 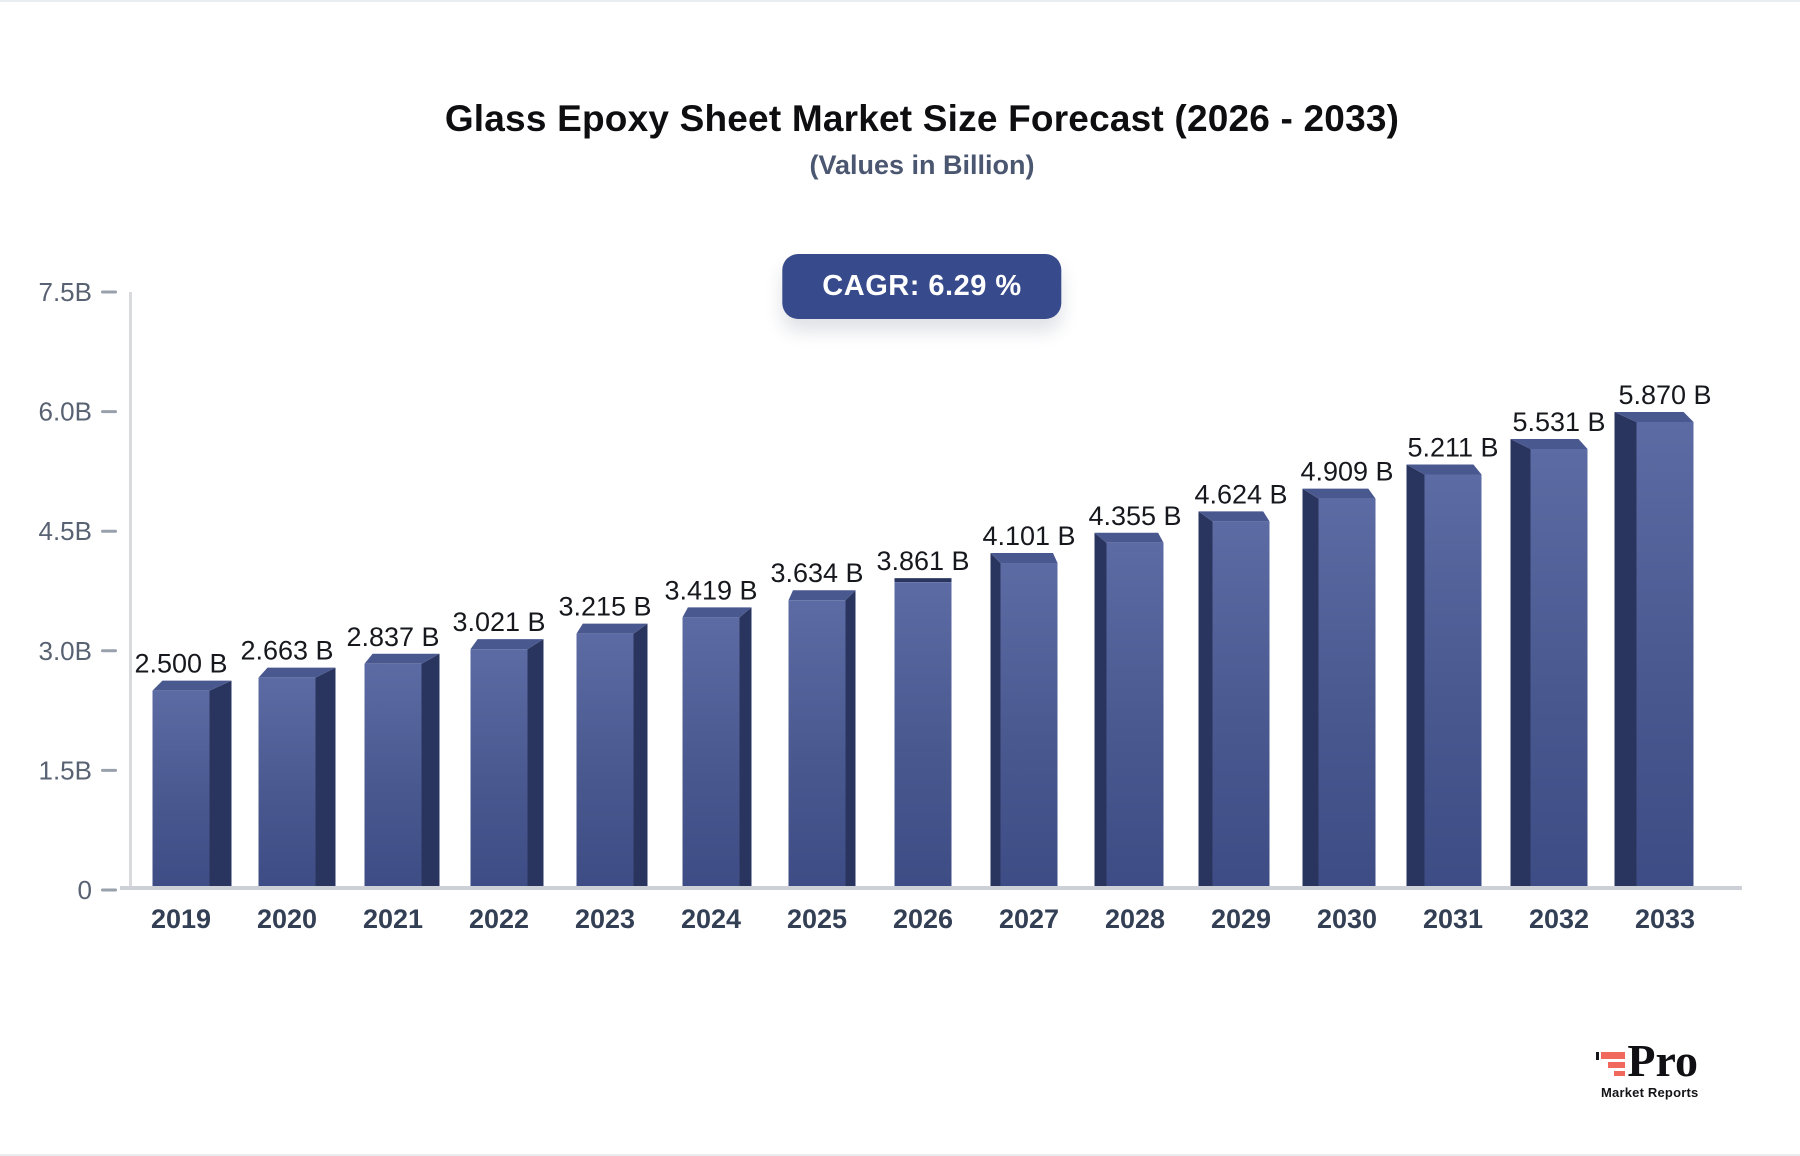 I want to click on bar-value-label: 3.215 B, so click(x=604, y=607).